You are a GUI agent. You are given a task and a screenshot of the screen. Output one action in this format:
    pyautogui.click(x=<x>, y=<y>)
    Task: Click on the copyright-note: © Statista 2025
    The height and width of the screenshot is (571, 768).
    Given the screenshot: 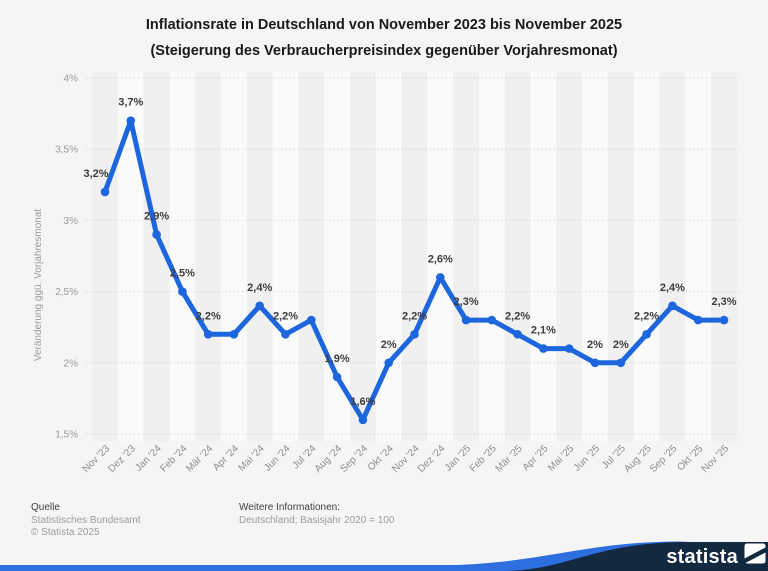 What is the action you would take?
    pyautogui.click(x=65, y=532)
    